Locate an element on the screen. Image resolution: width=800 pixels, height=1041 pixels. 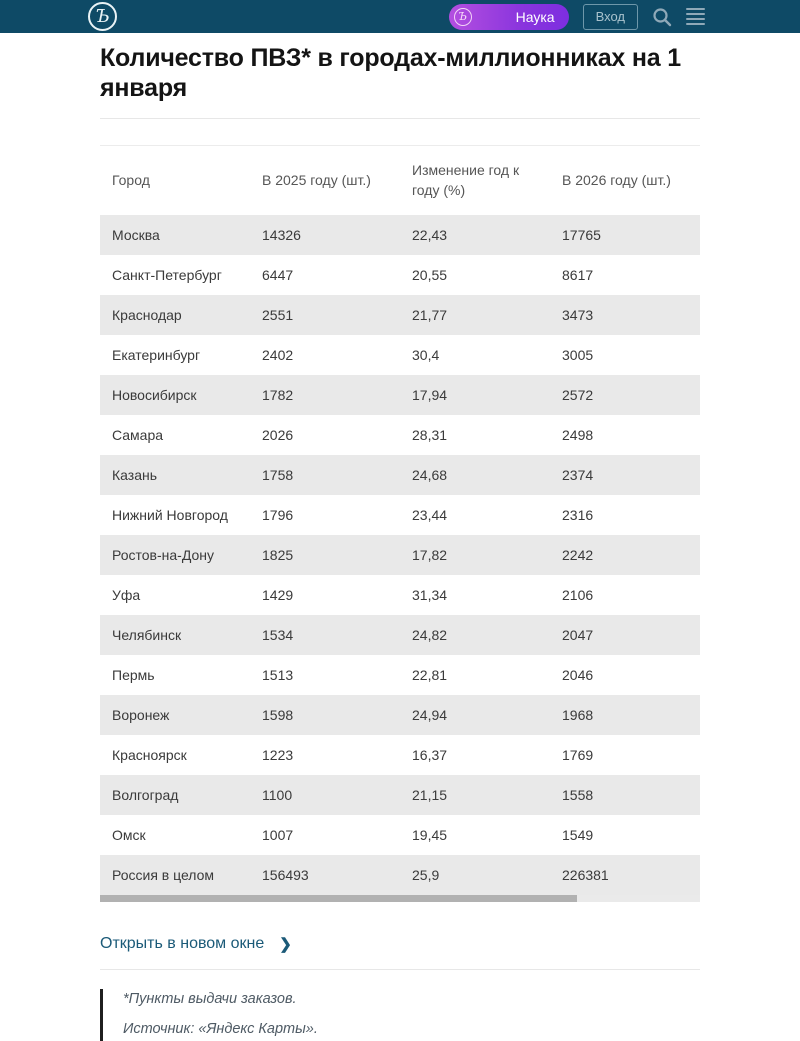
cell-change: 24,68 is located at coordinates (430, 474).